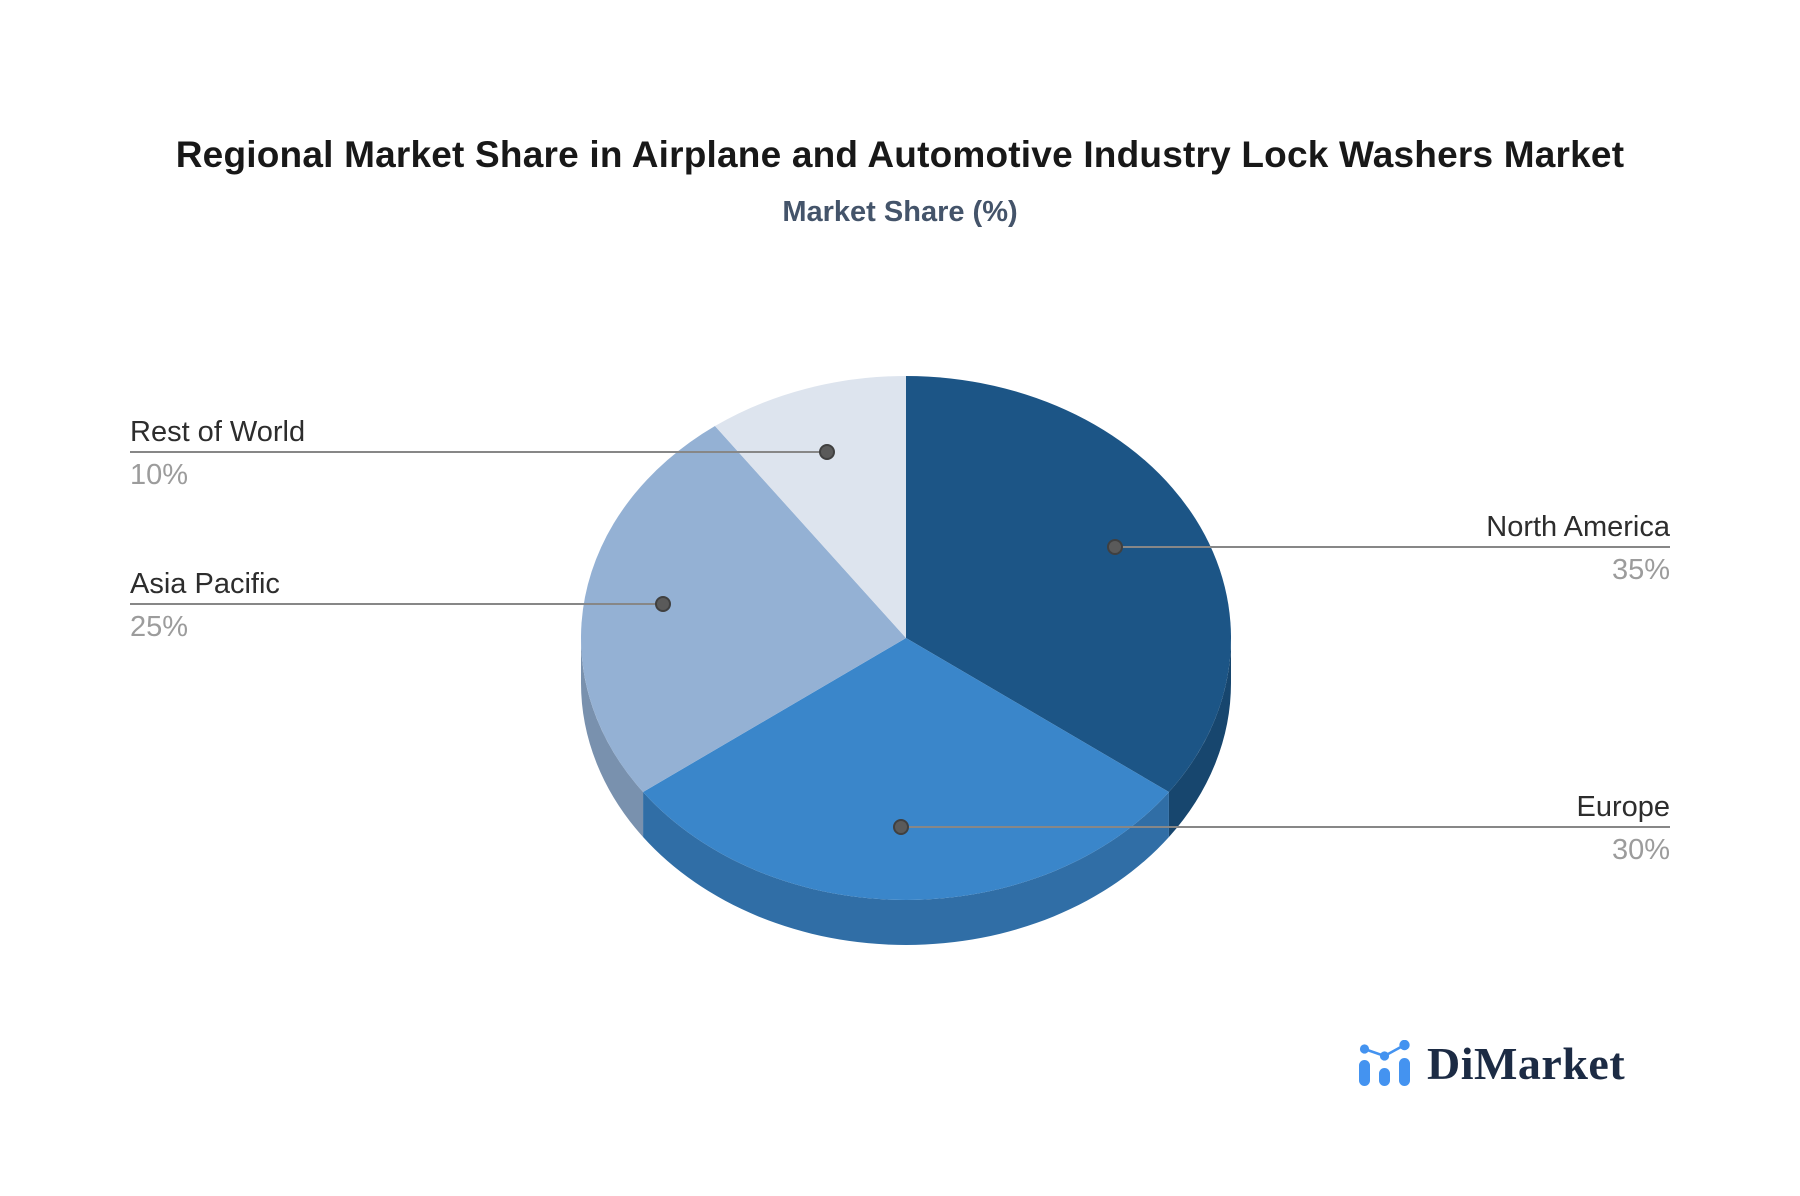  I want to click on pie-slice-side-europe, so click(906, 868).